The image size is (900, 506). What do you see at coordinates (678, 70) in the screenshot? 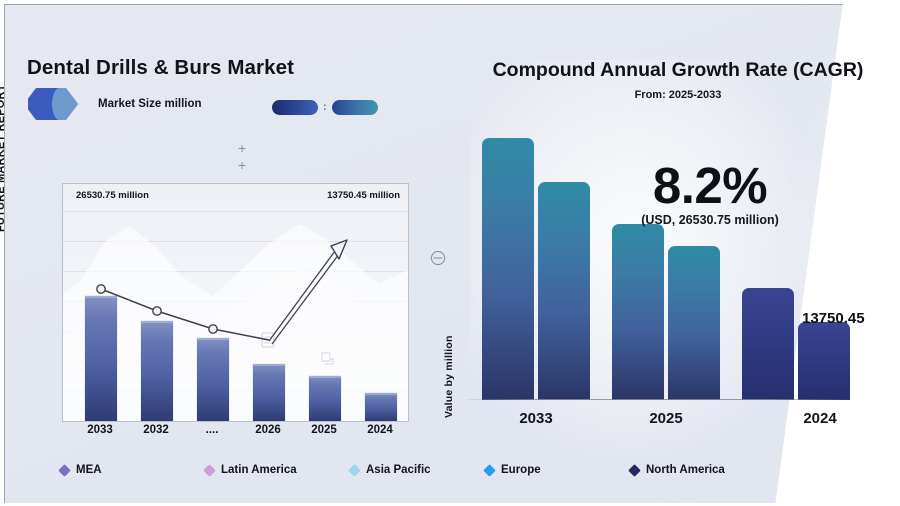
I see `cagr-title: Compound Annual Growth Rate (CAGR)` at bounding box center [678, 70].